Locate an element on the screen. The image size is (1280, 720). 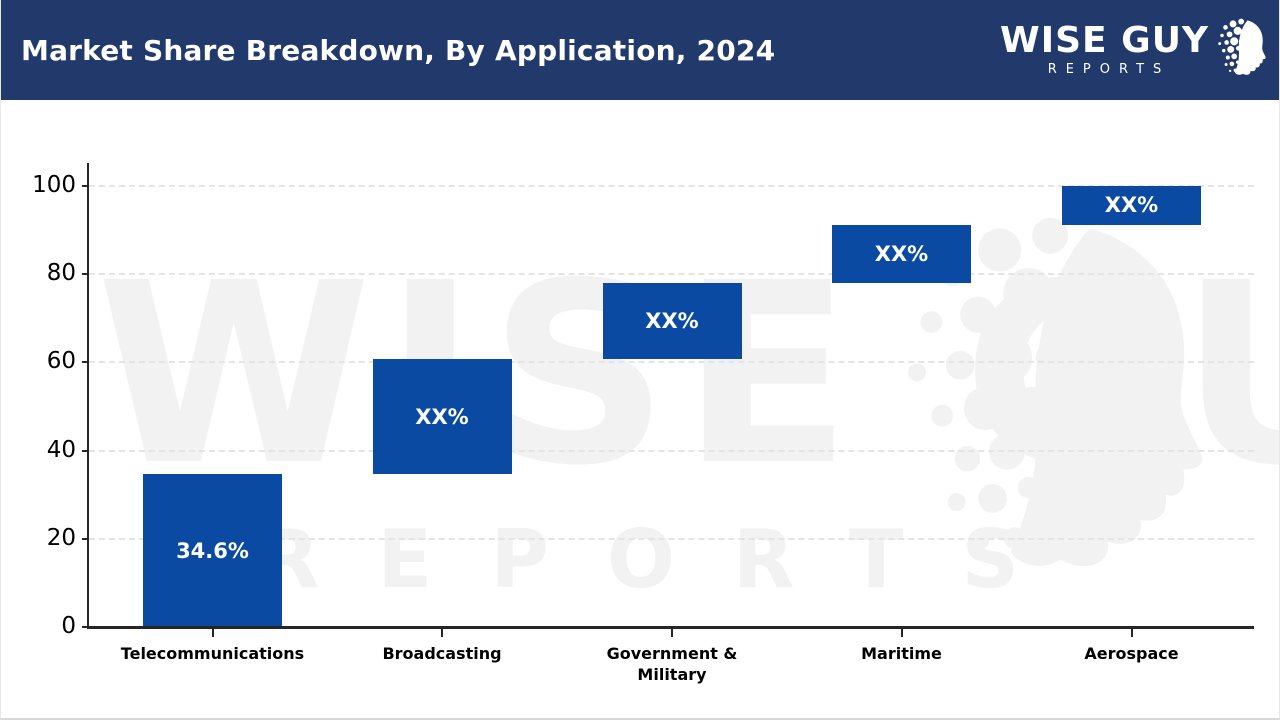
y-tick-label-80: 80 is located at coordinates (61, 273).